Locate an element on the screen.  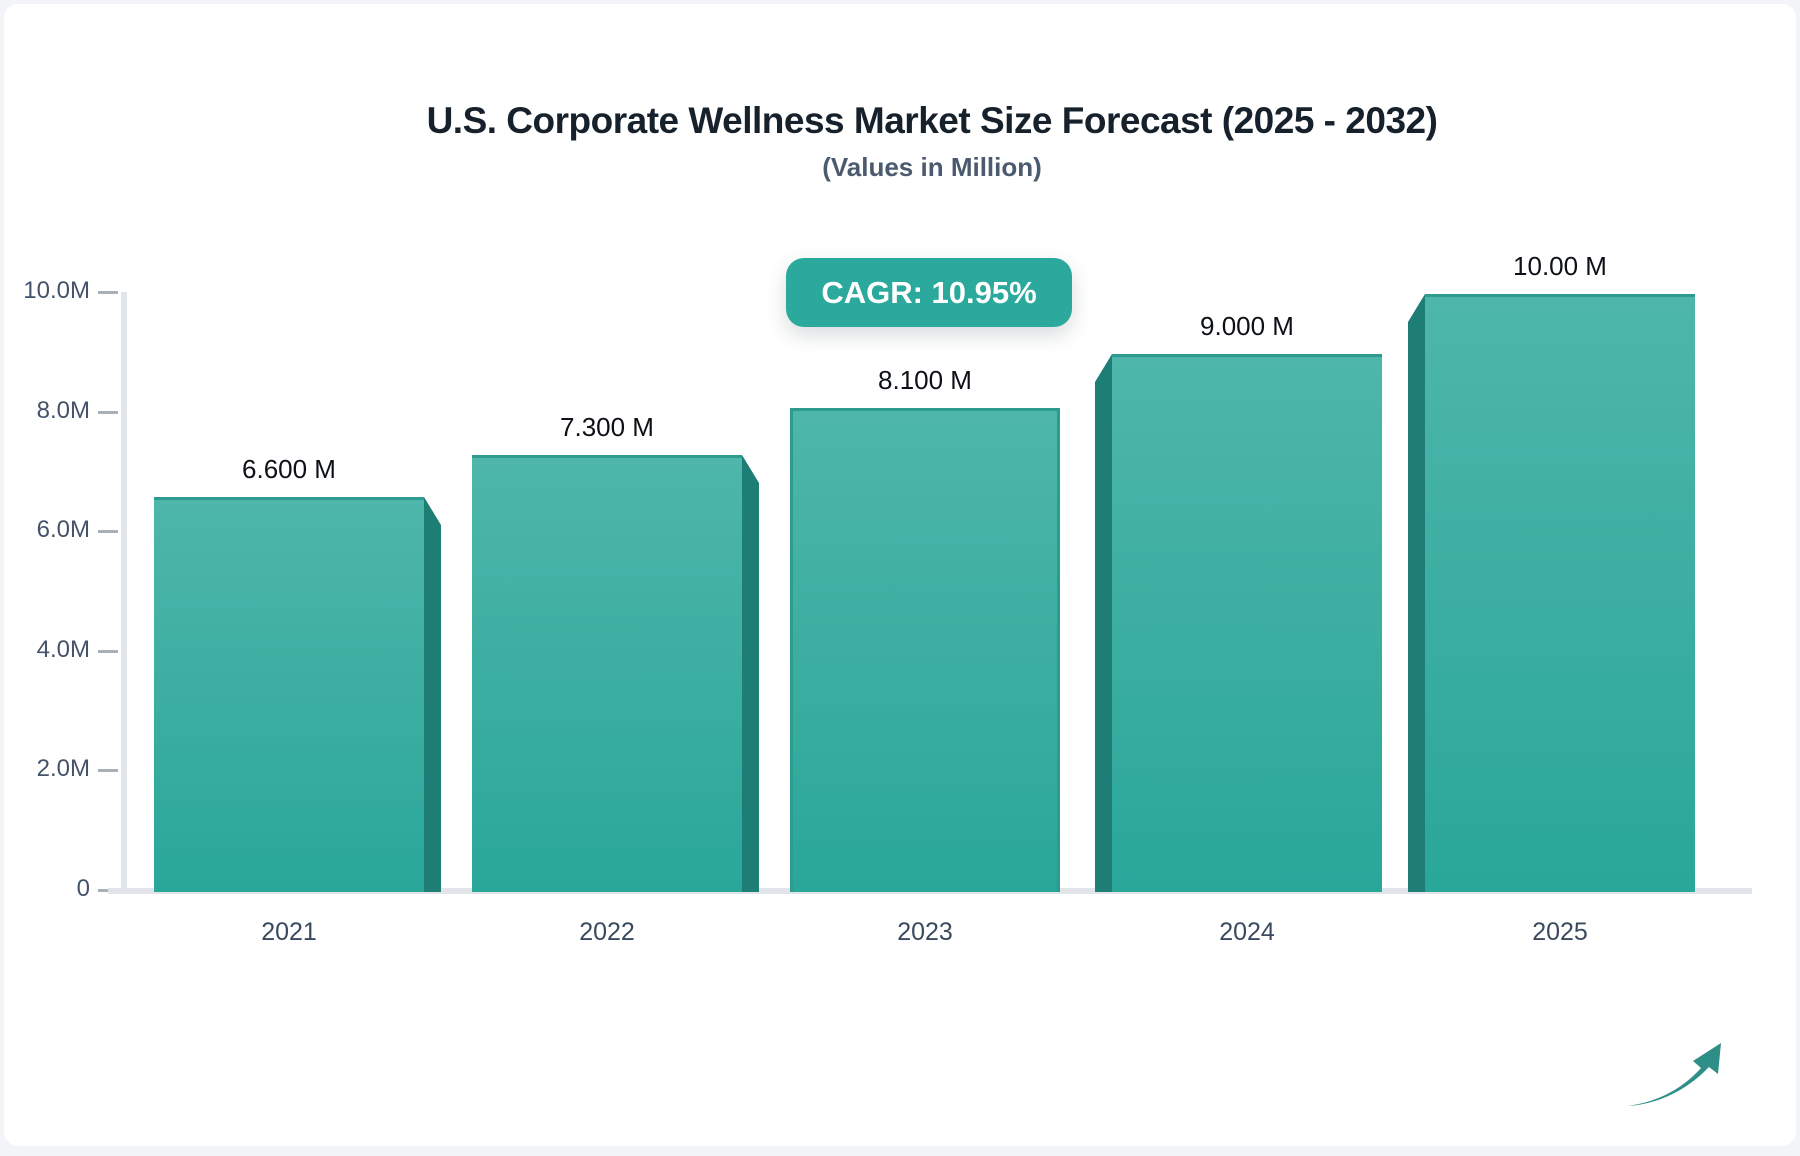
logo-trend-arrow-icon is located at coordinates (1674, 1074).